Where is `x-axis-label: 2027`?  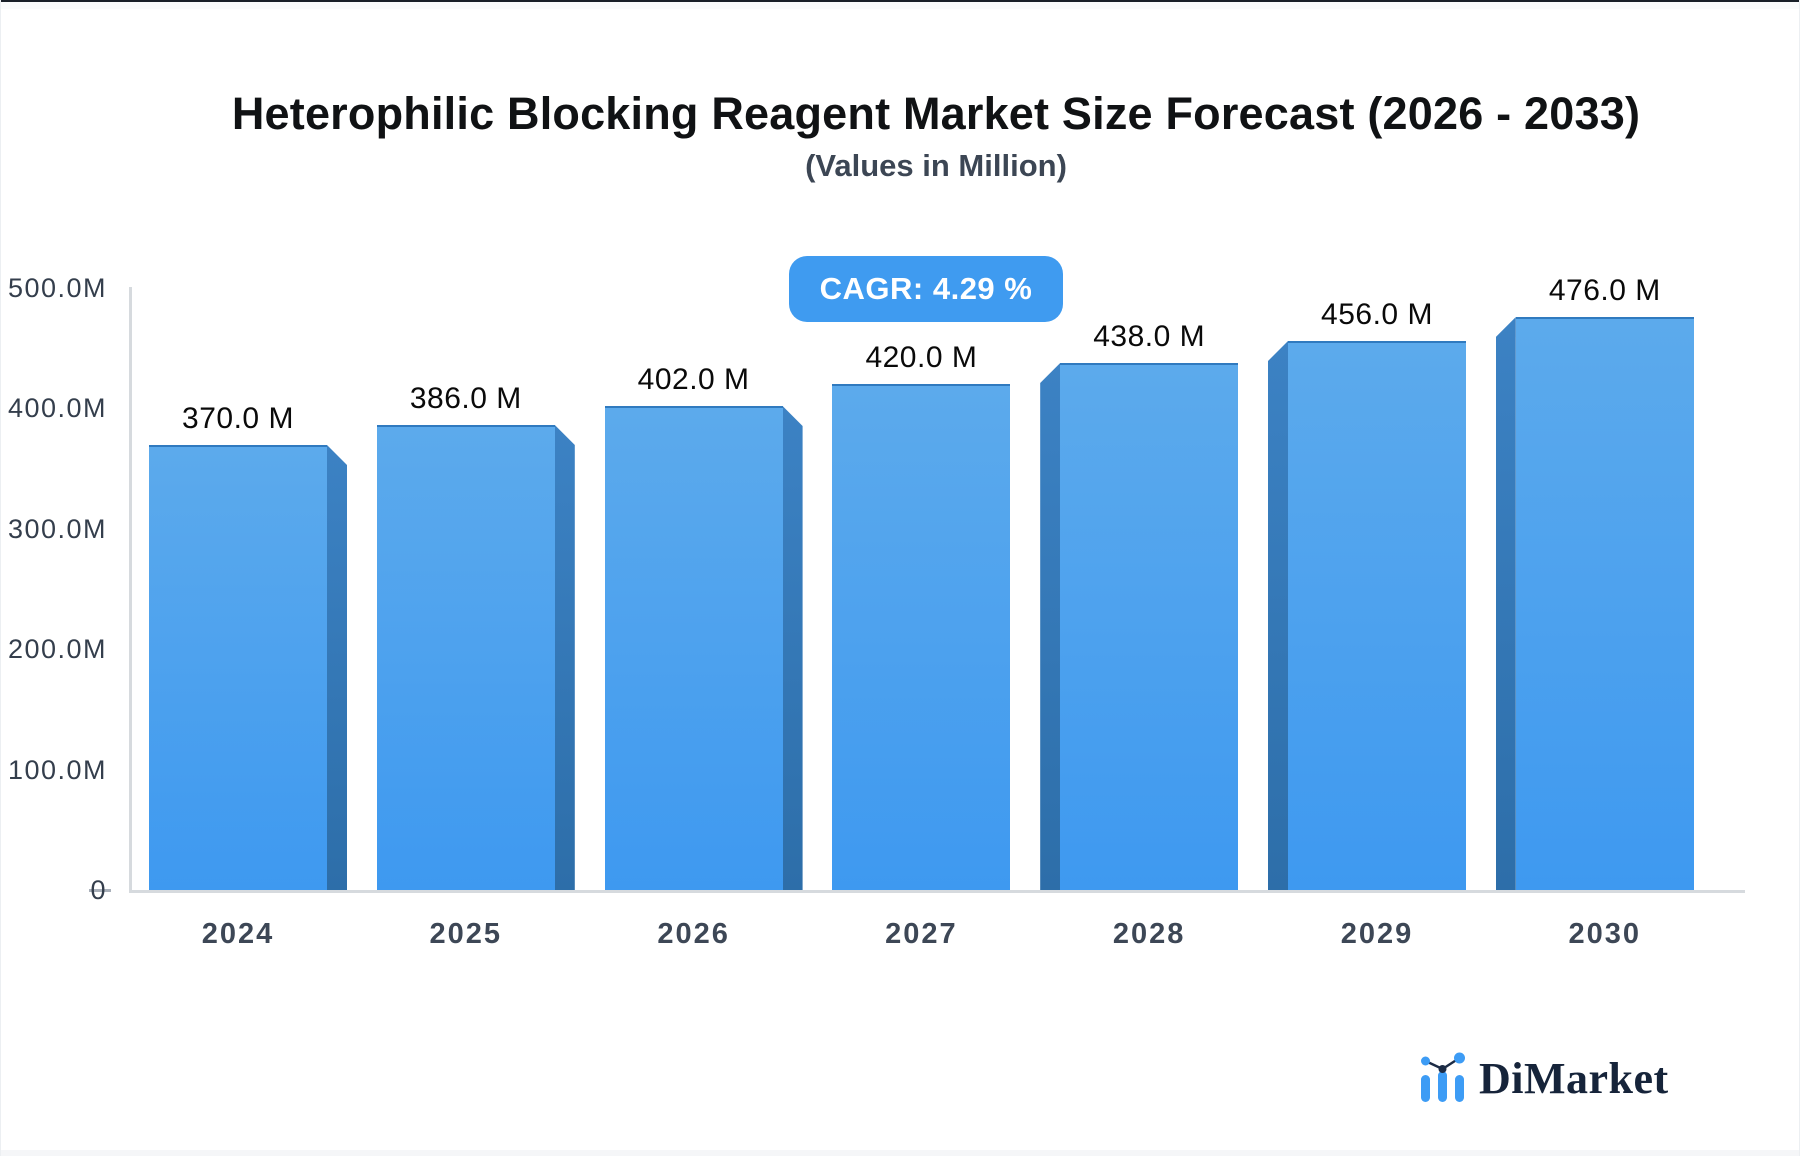
x-axis-label: 2027 is located at coordinates (921, 934).